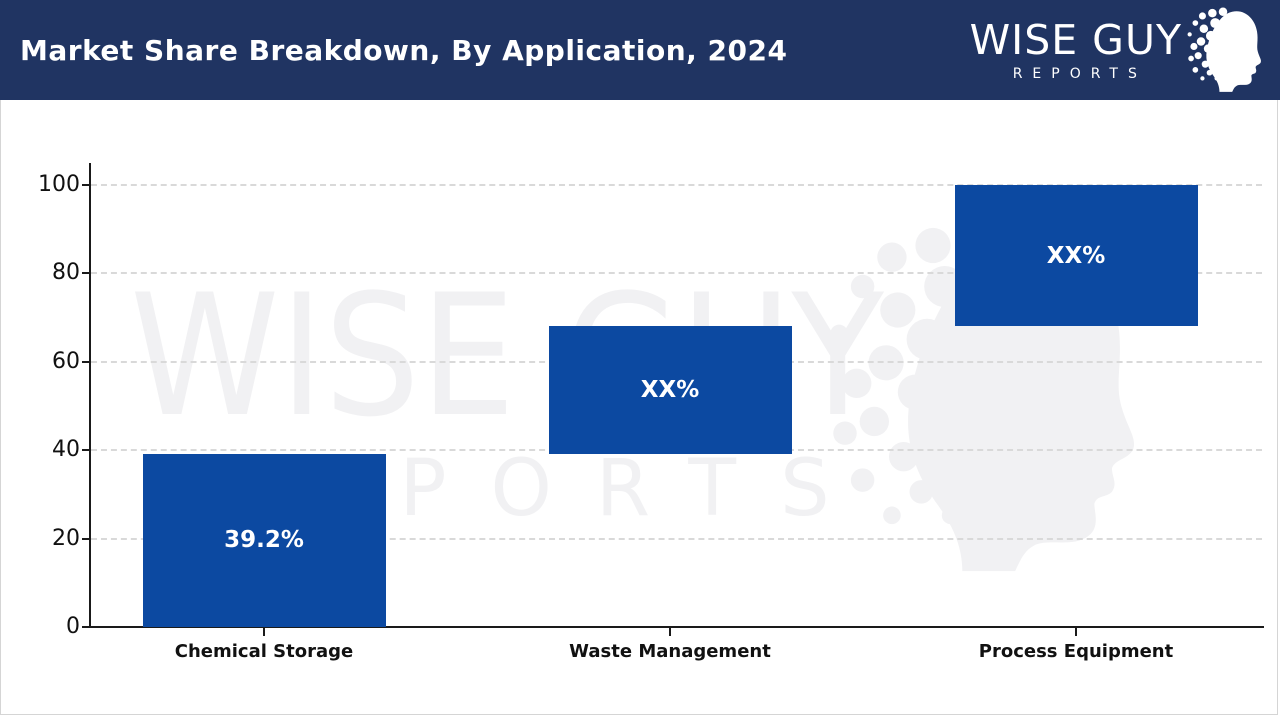 This screenshot has height=720, width=1280. I want to click on logo-wordmark: WISE GUY, so click(1075, 39).